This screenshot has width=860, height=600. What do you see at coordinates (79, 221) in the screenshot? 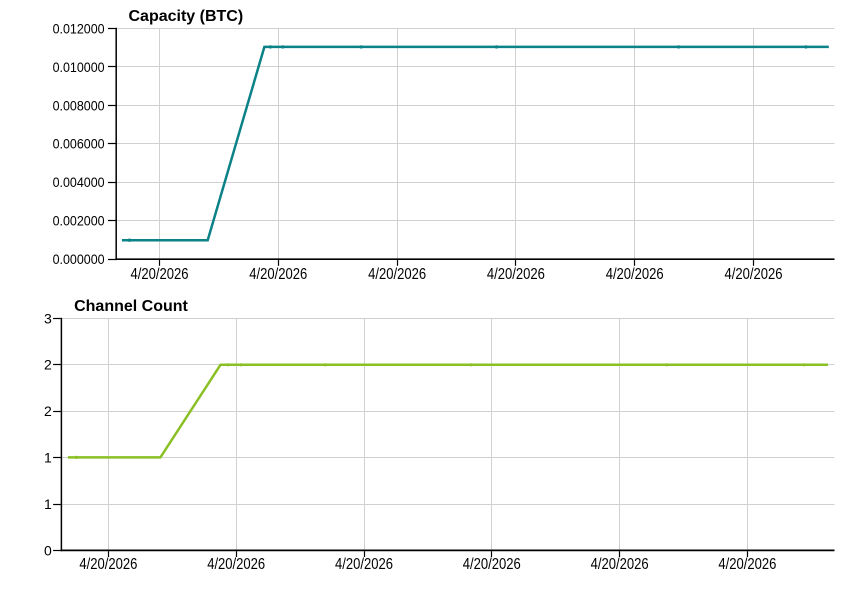
I see `svg-text: 0.002000` at bounding box center [79, 221].